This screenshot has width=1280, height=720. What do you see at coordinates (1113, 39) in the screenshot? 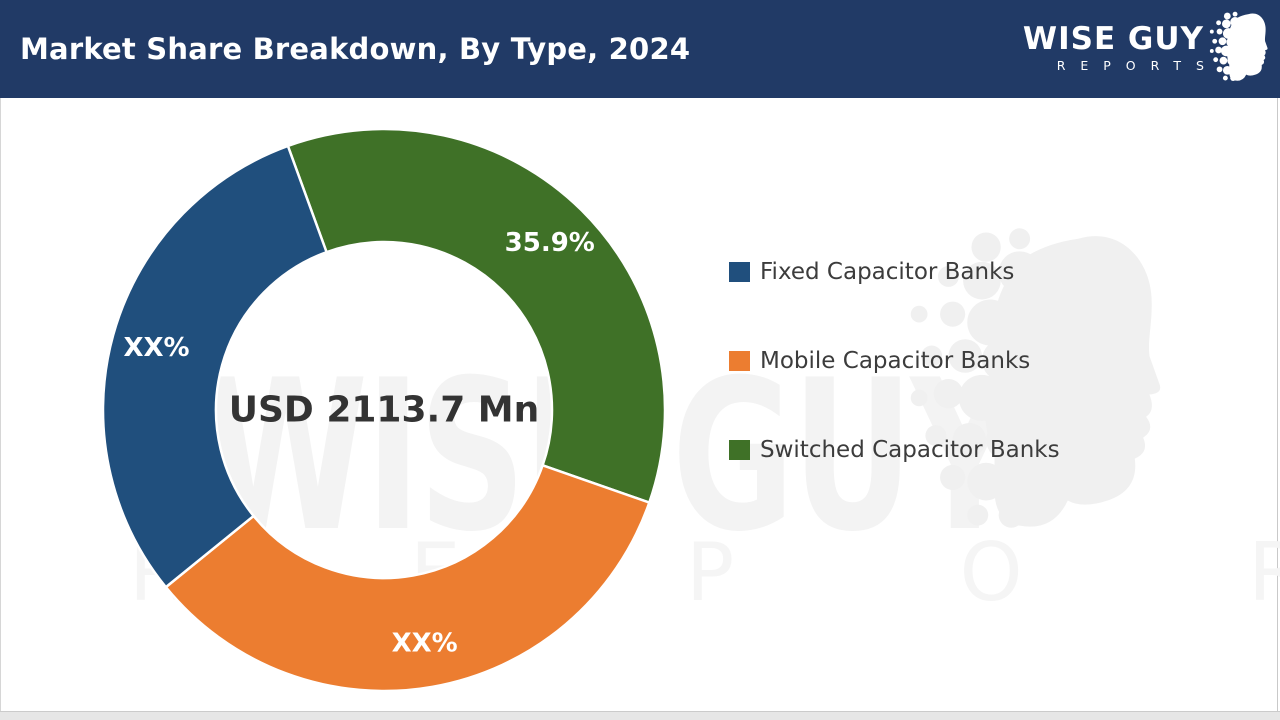
I see `logo-wordmark: WISE GUY` at bounding box center [1113, 39].